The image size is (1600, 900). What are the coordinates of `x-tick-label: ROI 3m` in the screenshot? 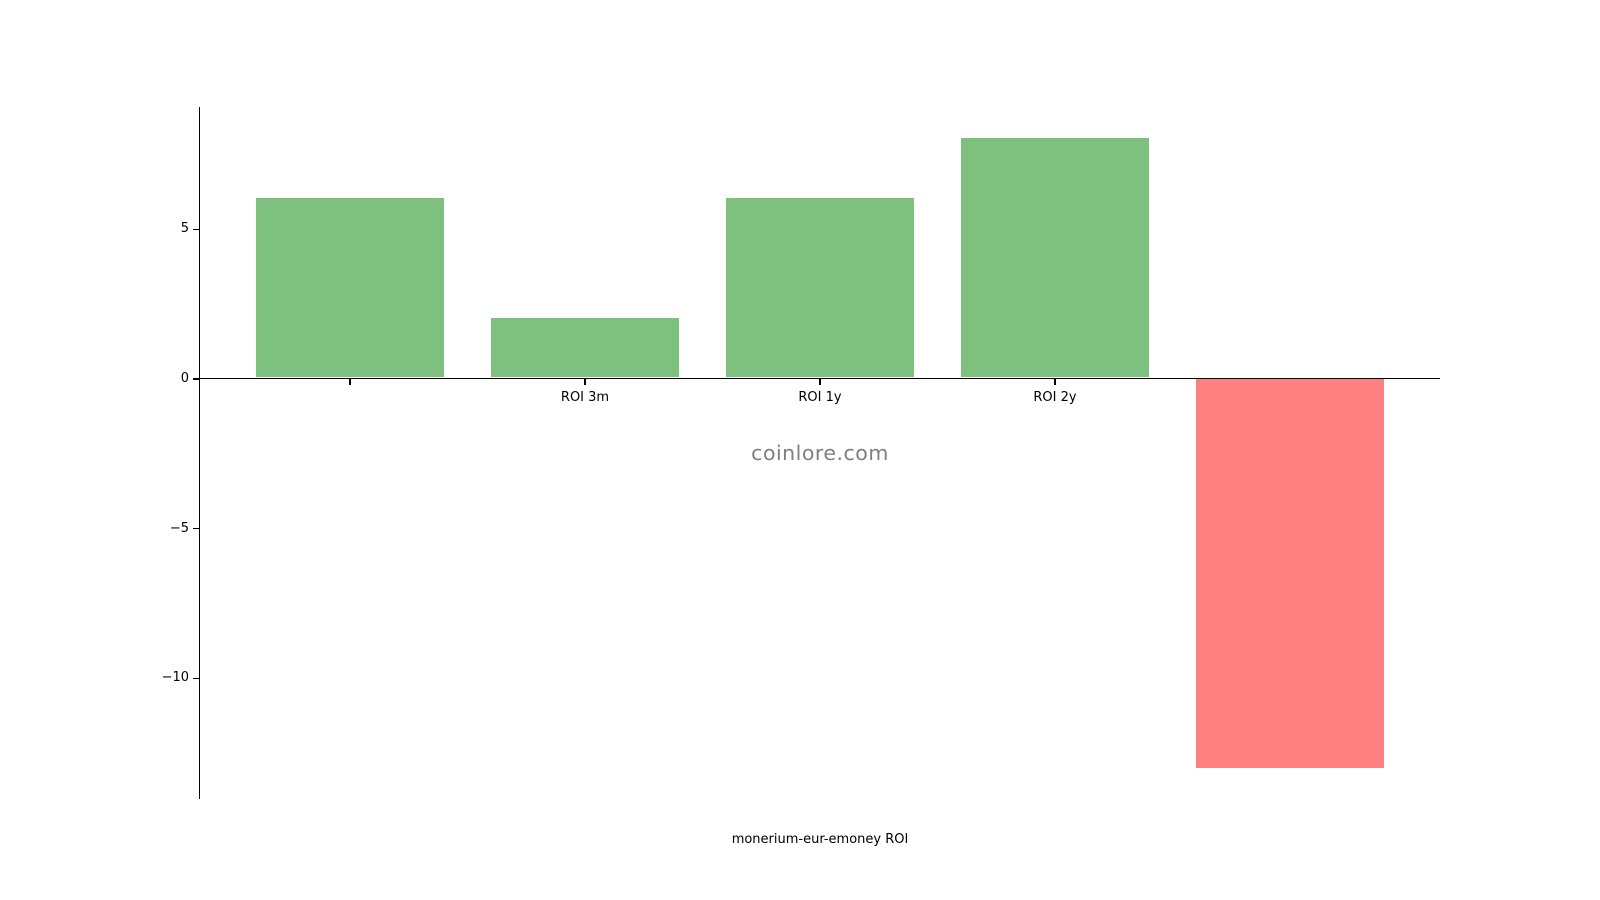 It's located at (585, 397).